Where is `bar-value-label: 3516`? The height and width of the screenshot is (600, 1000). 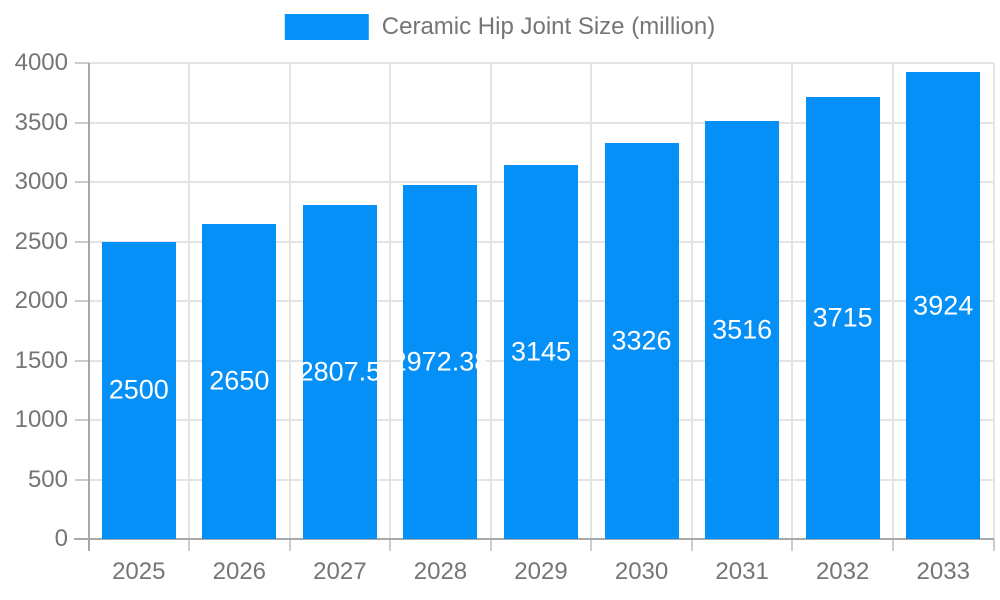 bar-value-label: 3516 is located at coordinates (742, 329).